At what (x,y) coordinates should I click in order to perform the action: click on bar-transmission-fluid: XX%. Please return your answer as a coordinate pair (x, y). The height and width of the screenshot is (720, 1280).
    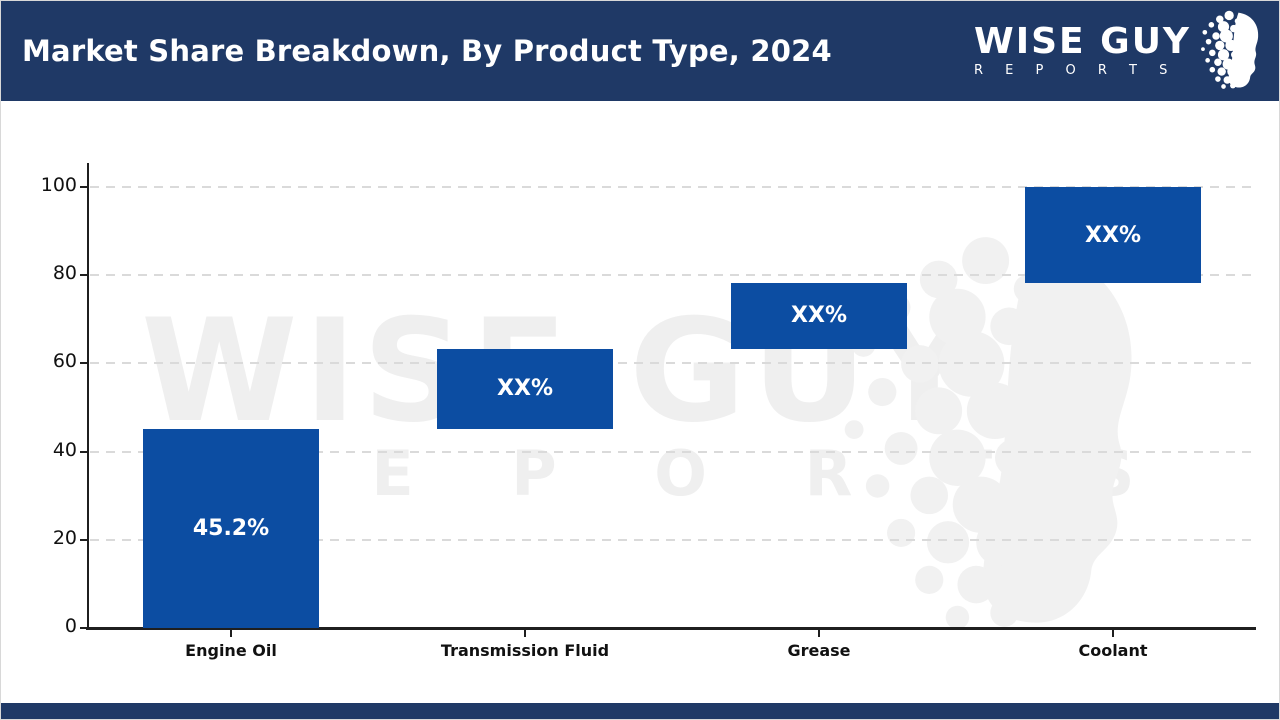
    Looking at the image, I should click on (525, 388).